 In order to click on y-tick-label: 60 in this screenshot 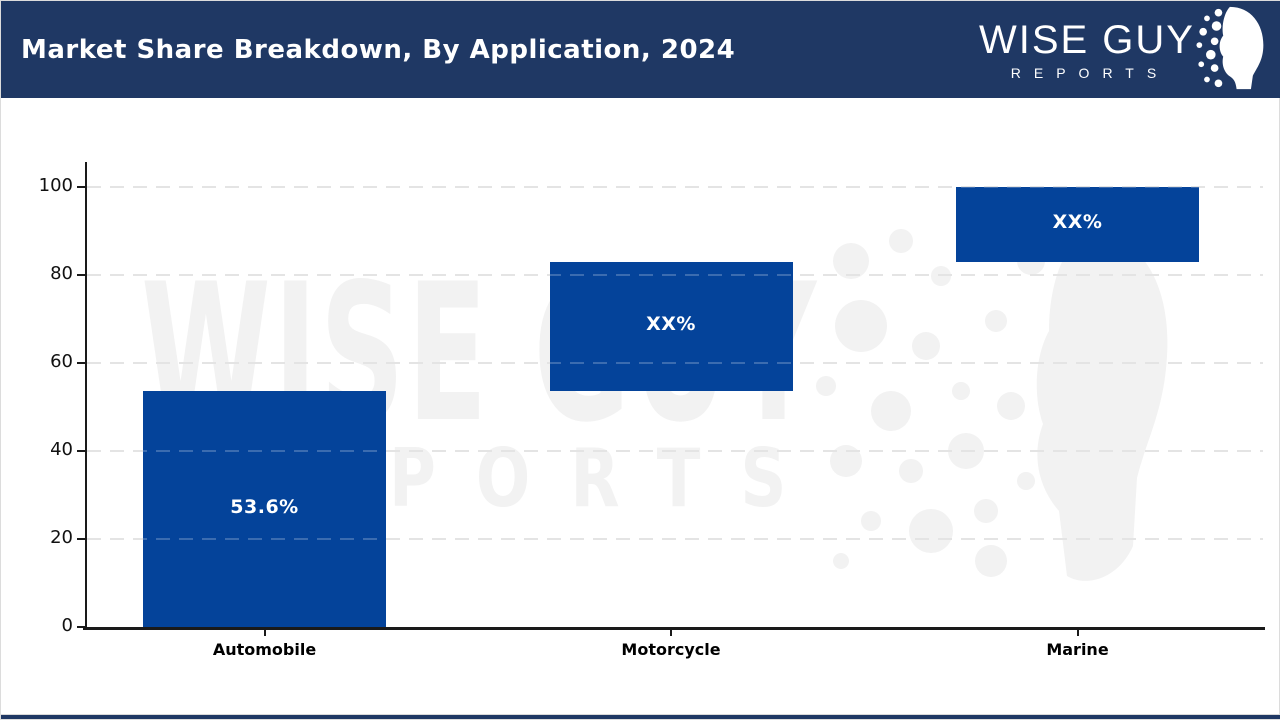, I will do `click(61, 361)`.